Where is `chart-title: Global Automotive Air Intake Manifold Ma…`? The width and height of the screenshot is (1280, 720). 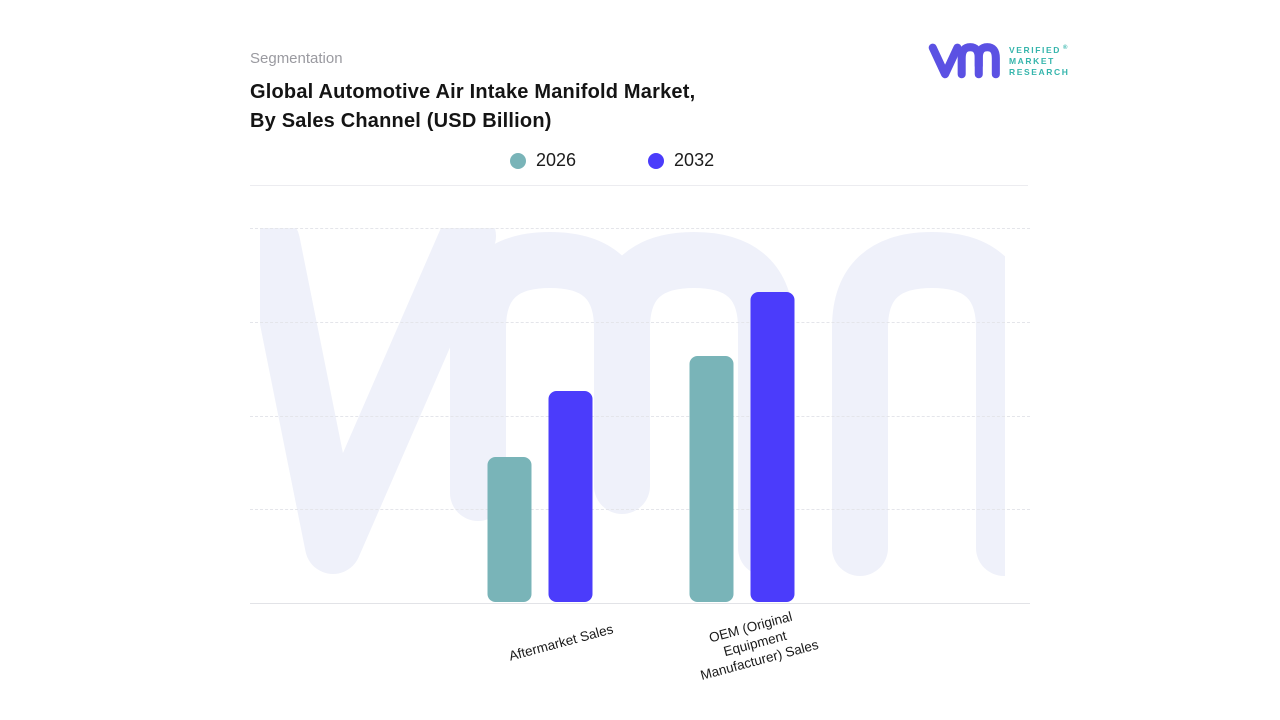
chart-title: Global Automotive Air Intake Manifold Ma… is located at coordinates (472, 107).